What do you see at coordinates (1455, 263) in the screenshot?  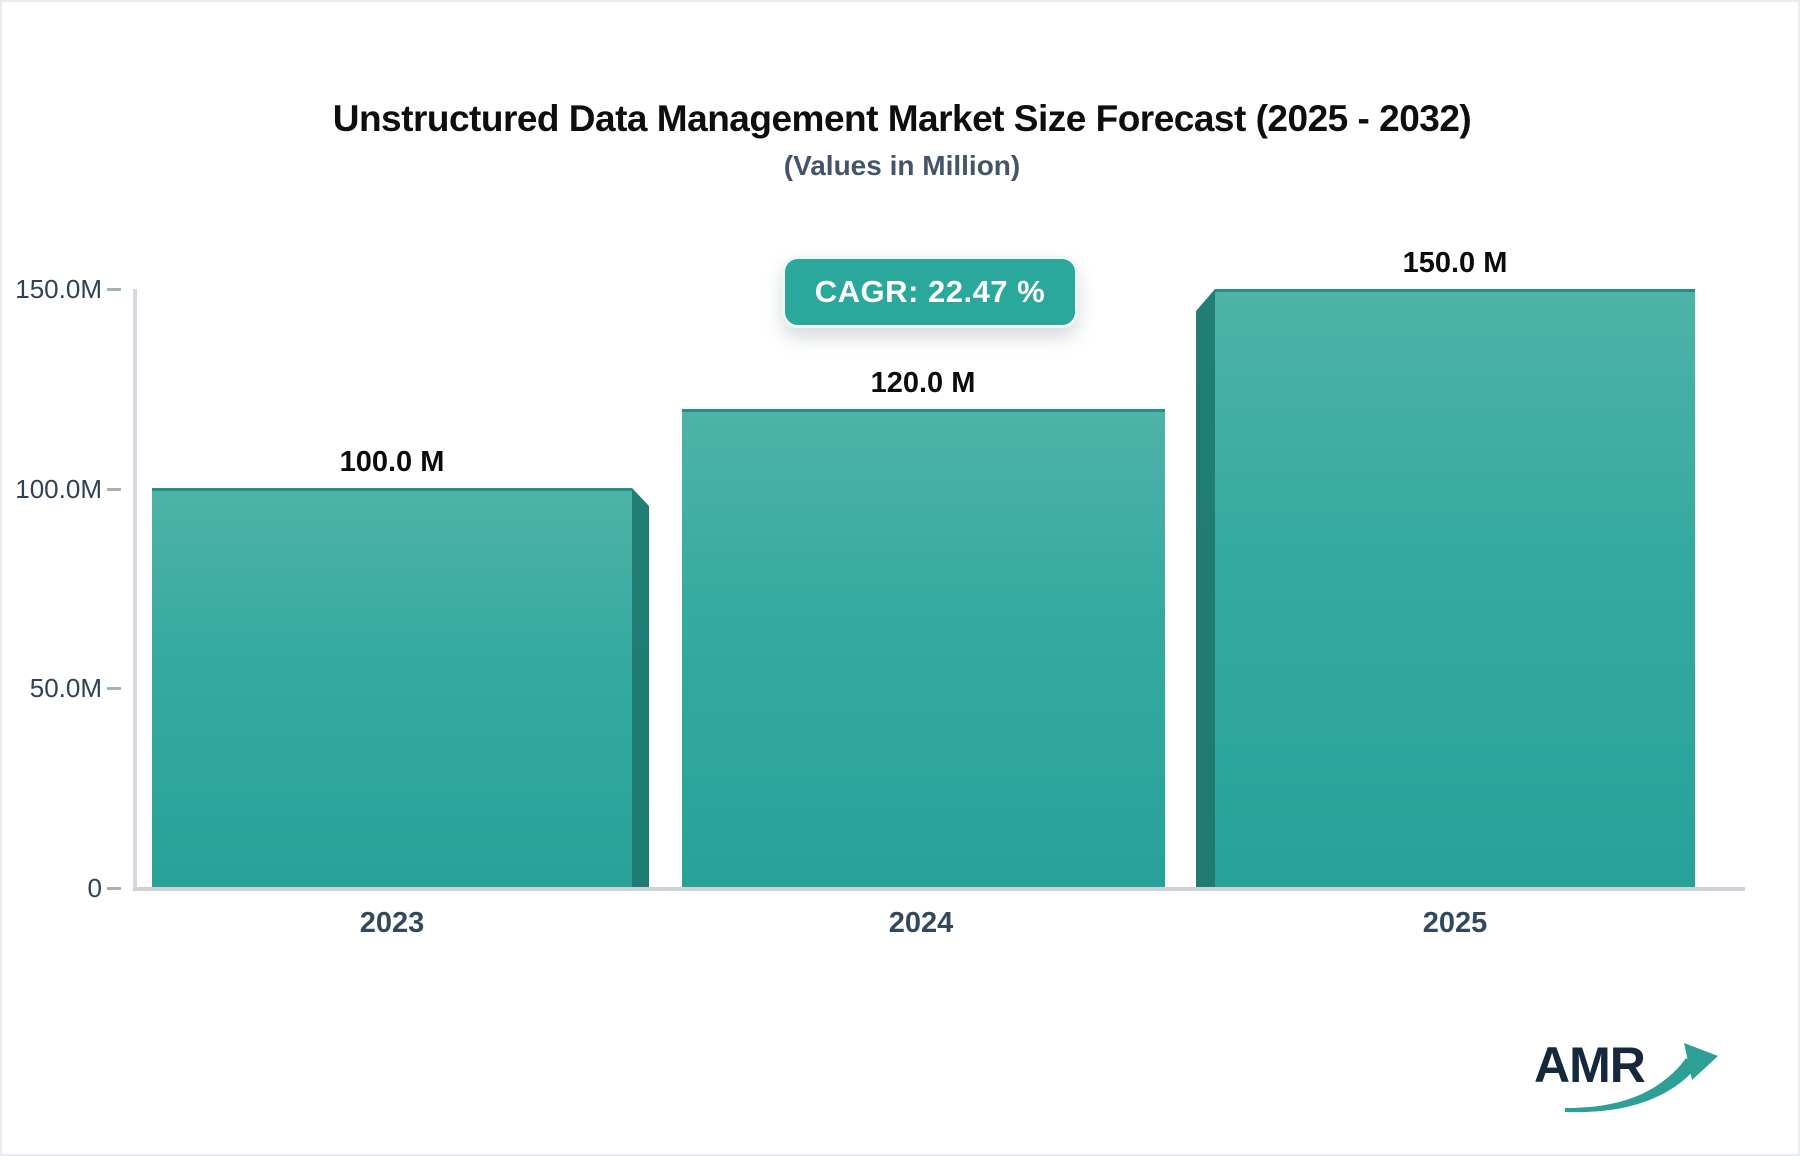 I see `bar-value-label: 150.0 M` at bounding box center [1455, 263].